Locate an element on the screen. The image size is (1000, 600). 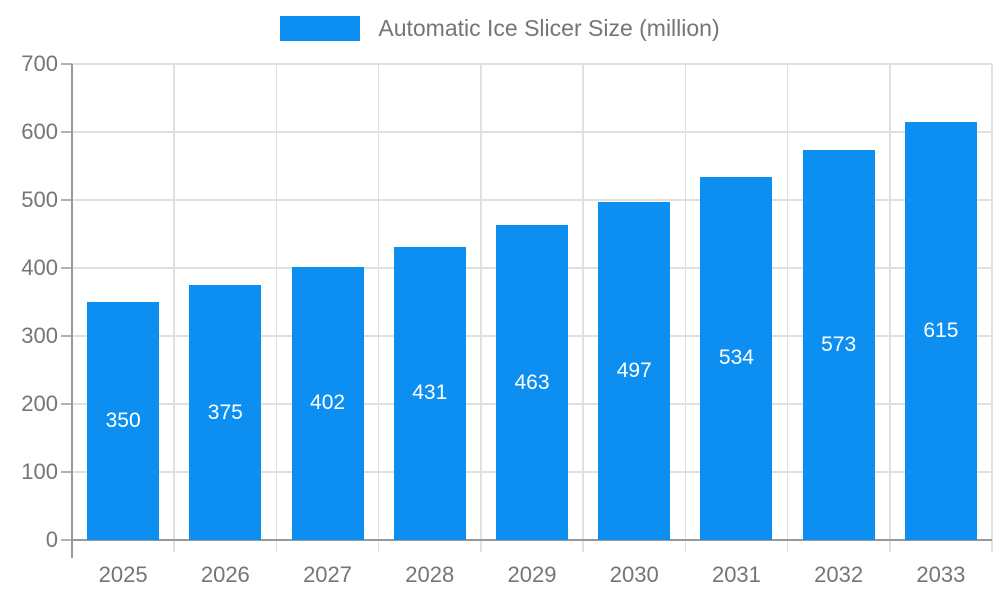
y-axis-line is located at coordinates (72, 311).